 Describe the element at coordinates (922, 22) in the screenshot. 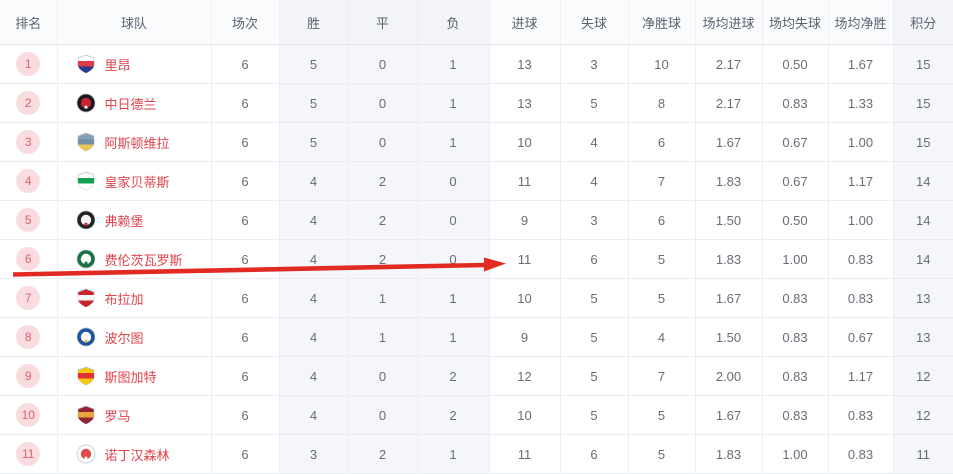

I see `column-header-points: 积分` at that location.